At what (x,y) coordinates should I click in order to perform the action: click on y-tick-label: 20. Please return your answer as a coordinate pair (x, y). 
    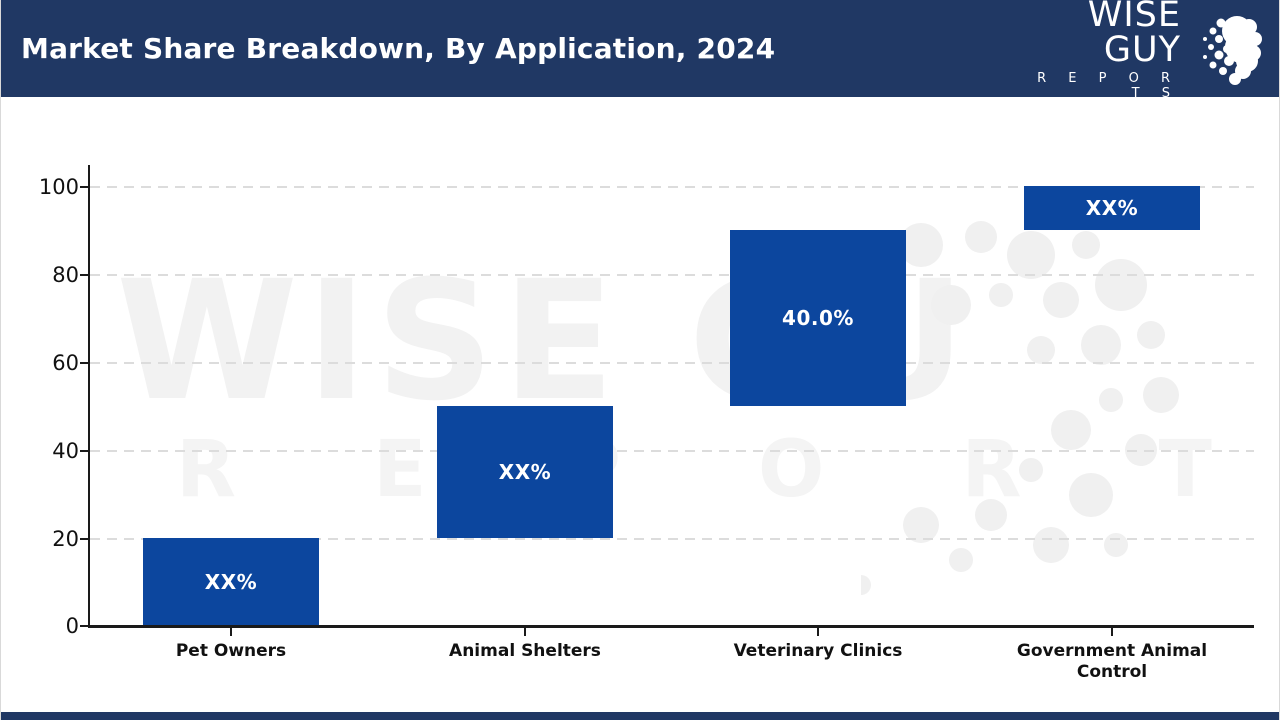
    Looking at the image, I should click on (65, 539).